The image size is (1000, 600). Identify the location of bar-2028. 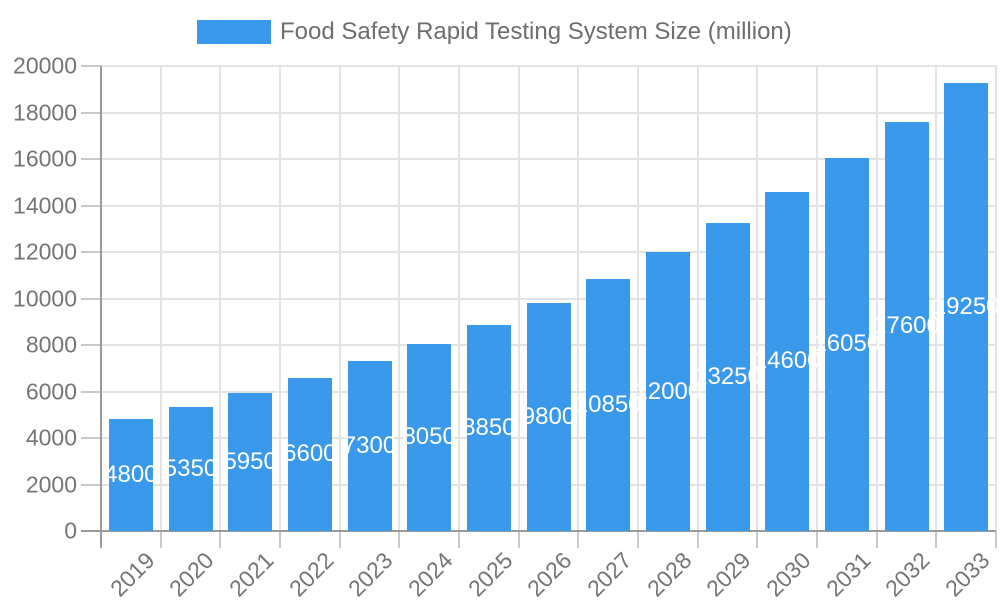
(667, 391).